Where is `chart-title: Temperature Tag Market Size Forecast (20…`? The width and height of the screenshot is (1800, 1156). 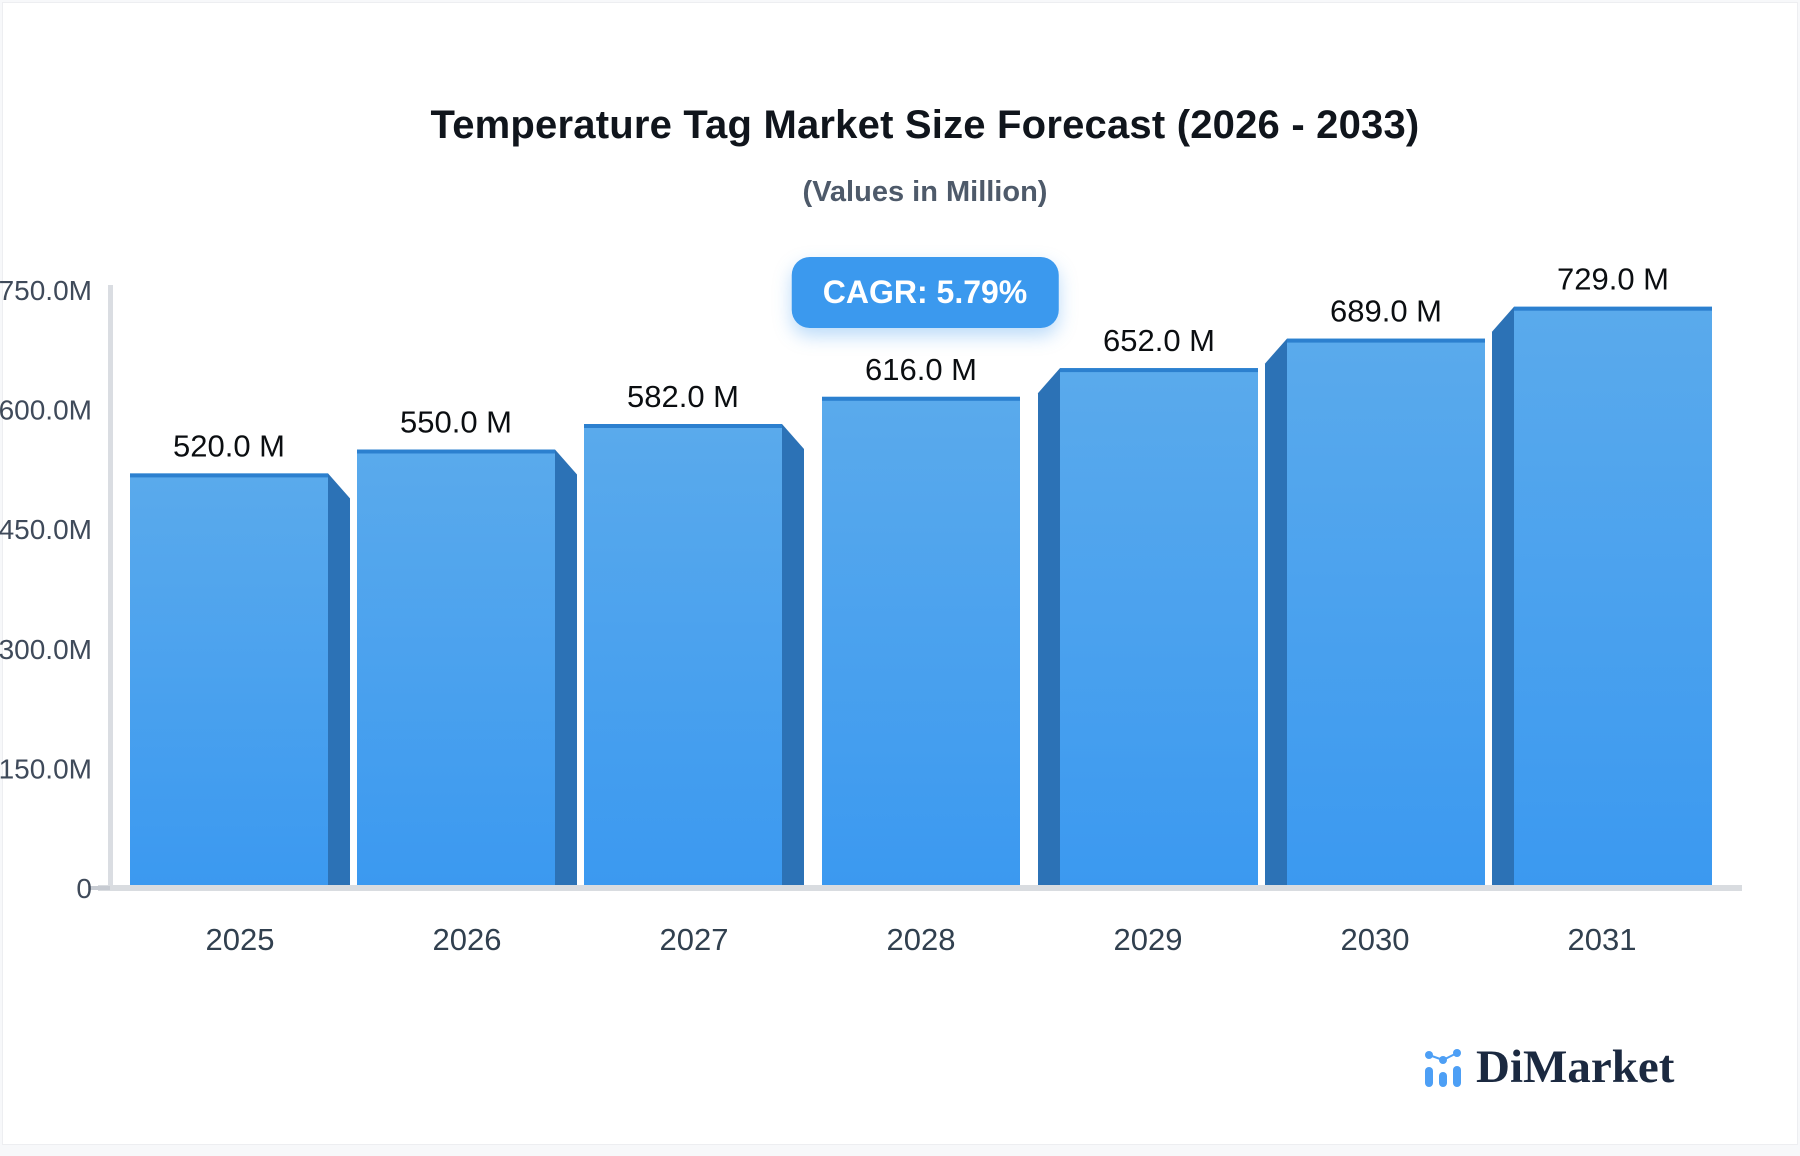
chart-title: Temperature Tag Market Size Forecast (20… is located at coordinates (925, 125).